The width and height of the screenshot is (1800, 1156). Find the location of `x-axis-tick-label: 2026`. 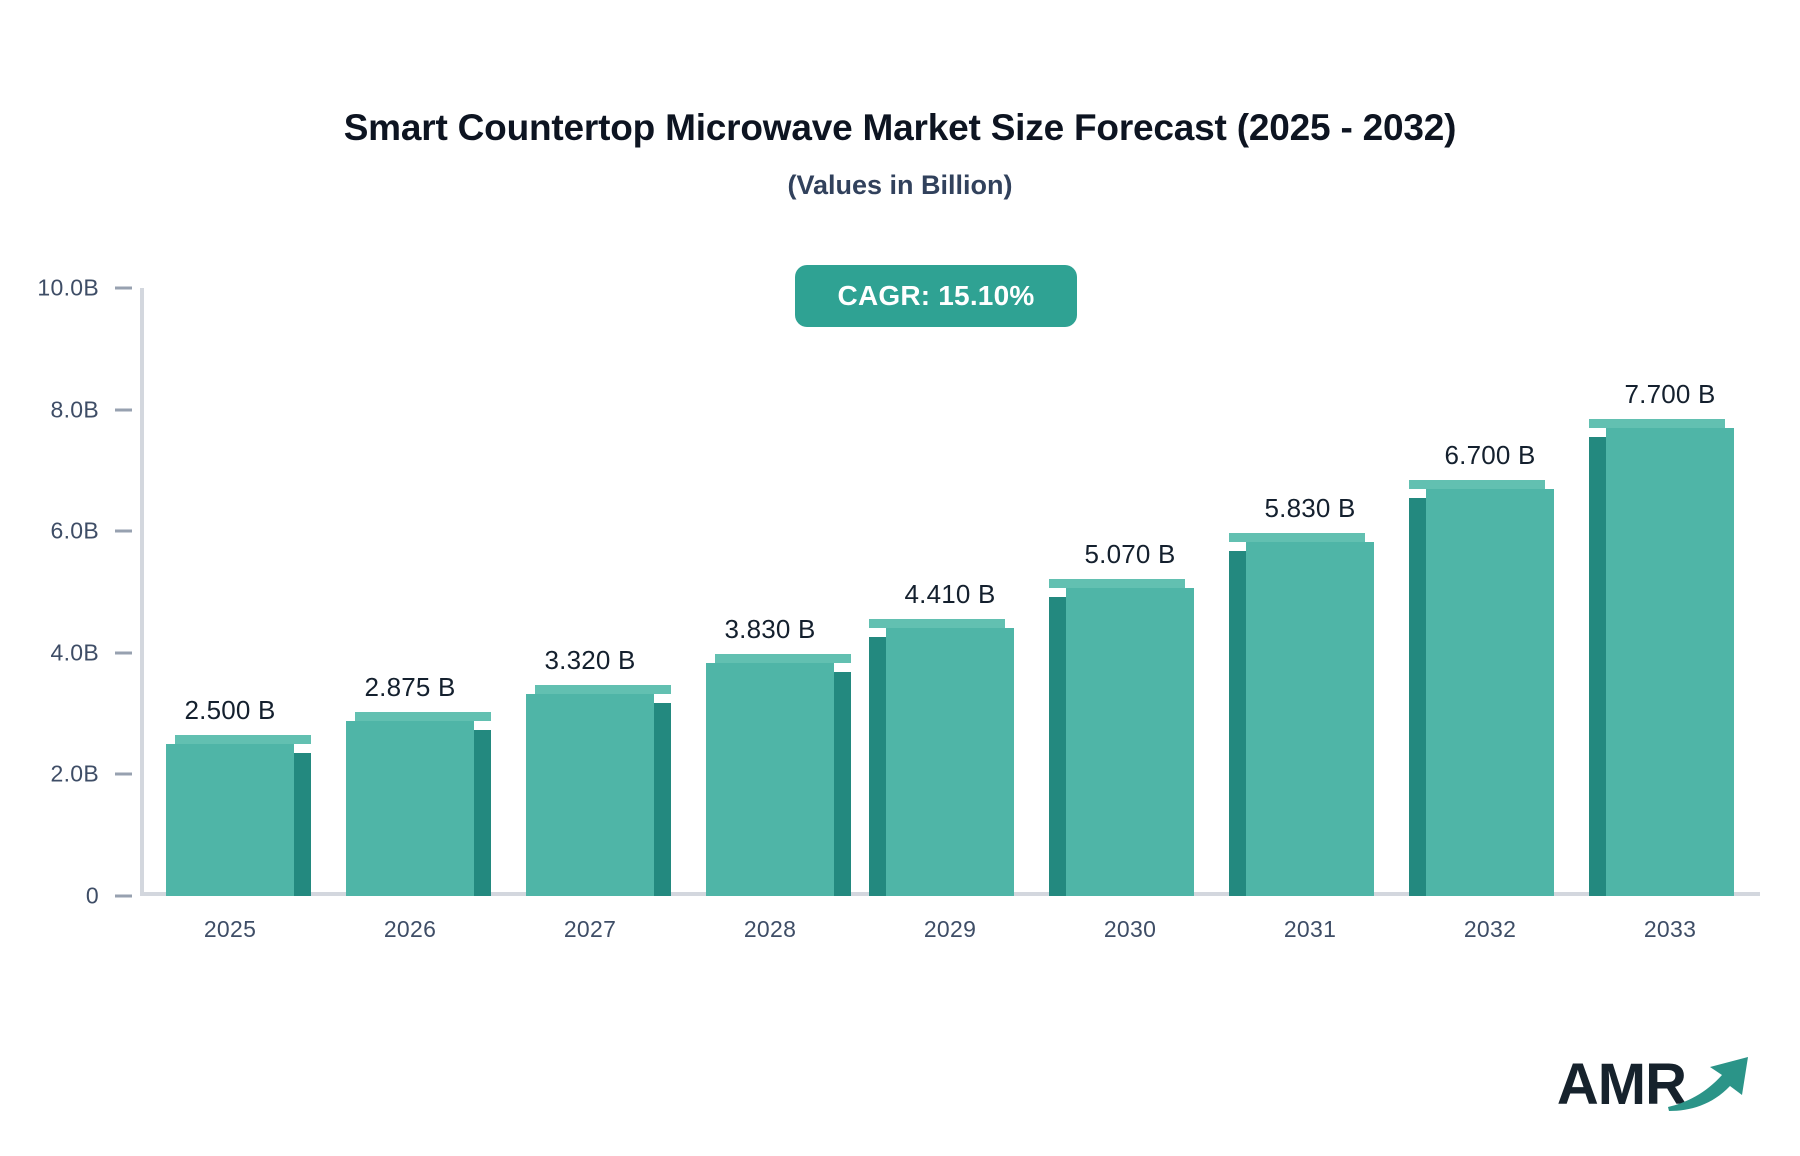

x-axis-tick-label: 2026 is located at coordinates (410, 929).